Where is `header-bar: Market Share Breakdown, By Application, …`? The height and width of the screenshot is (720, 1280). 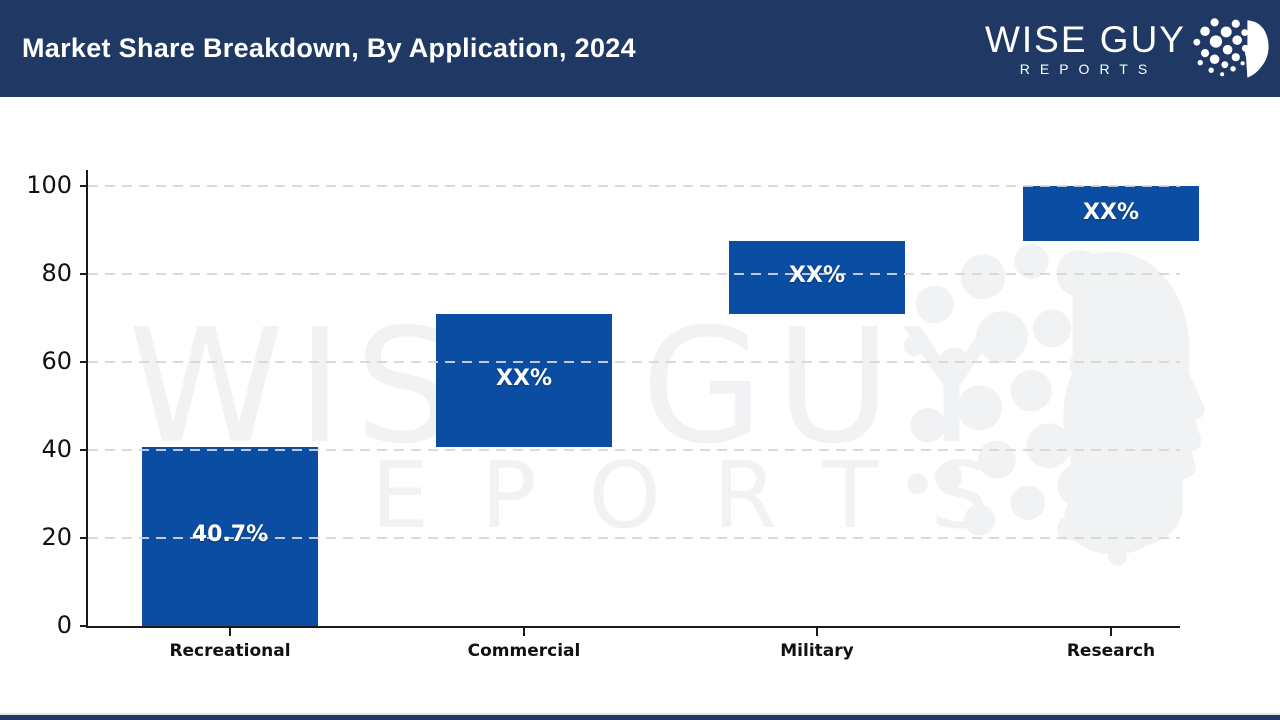
header-bar: Market Share Breakdown, By Application, … is located at coordinates (640, 48).